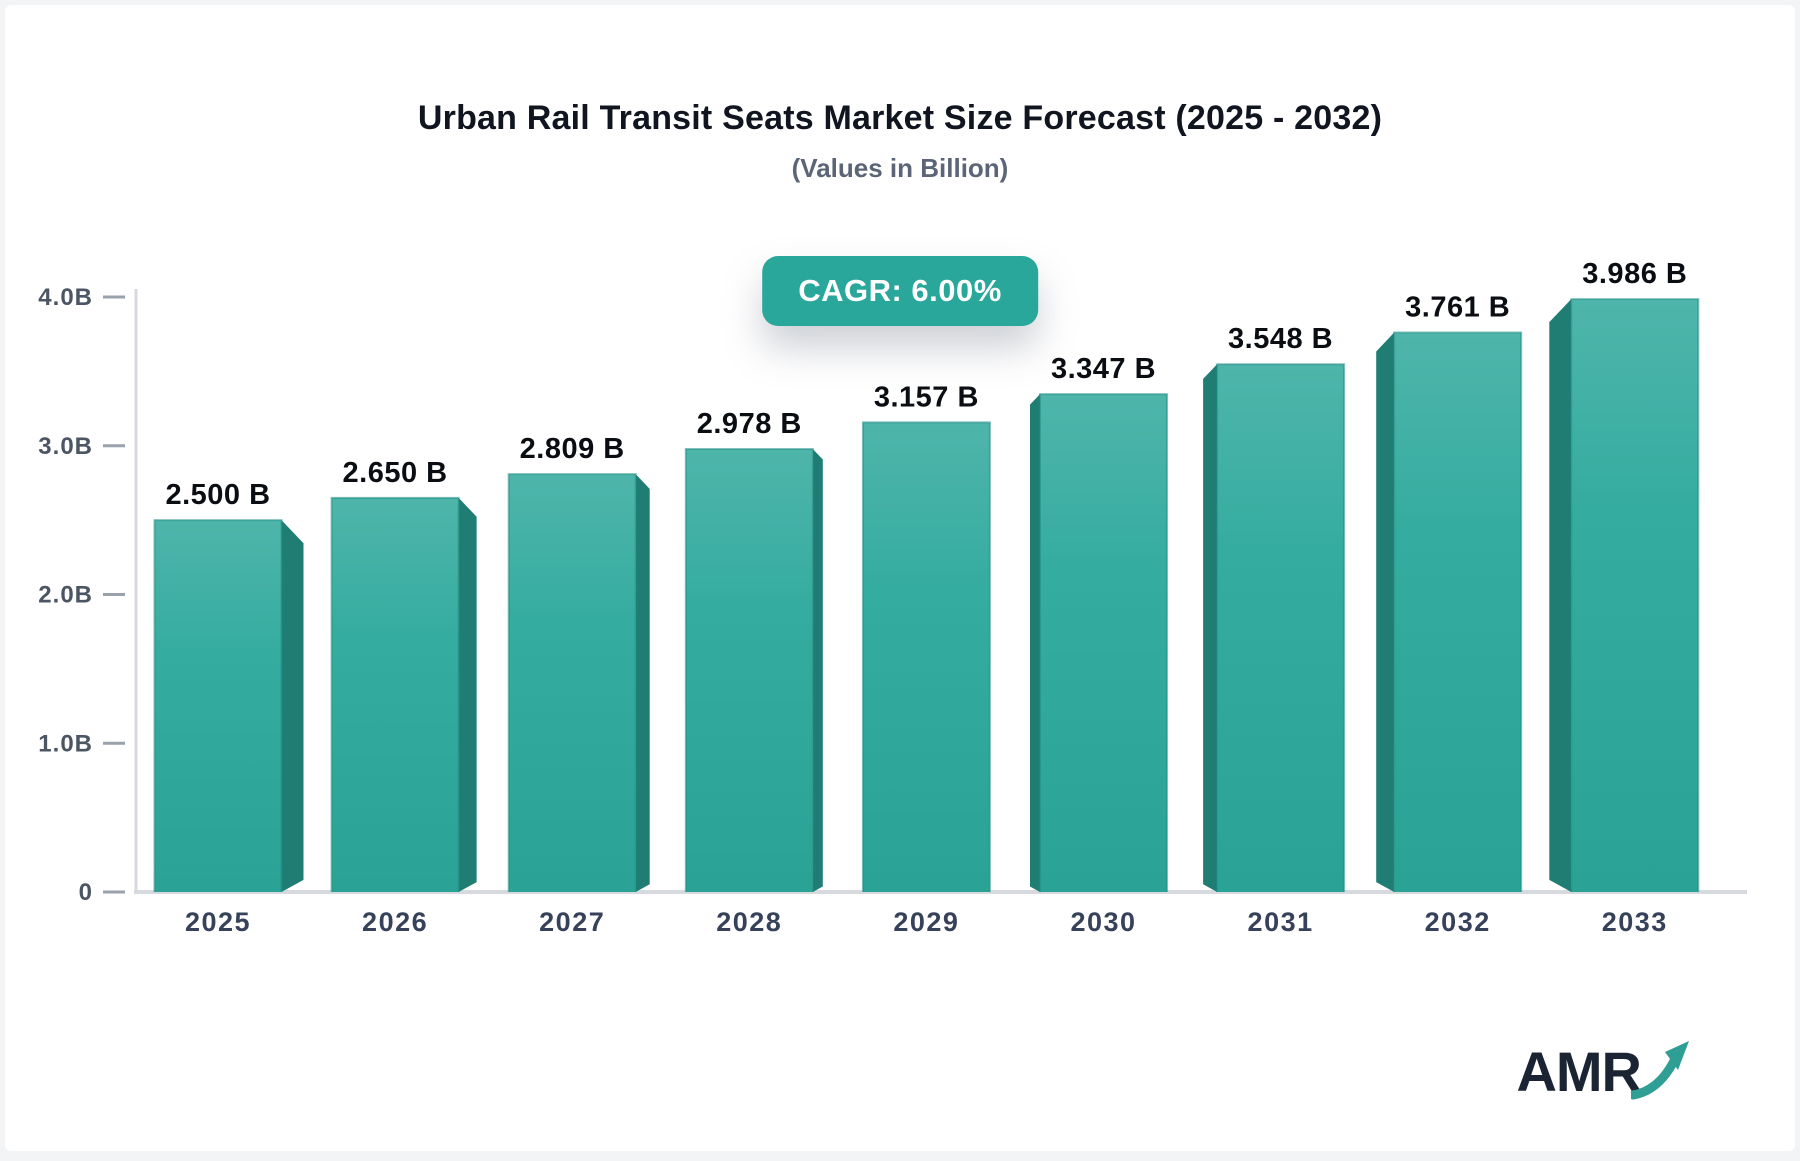  What do you see at coordinates (65, 446) in the screenshot?
I see `y-tick-label-3.0B: 3.0B` at bounding box center [65, 446].